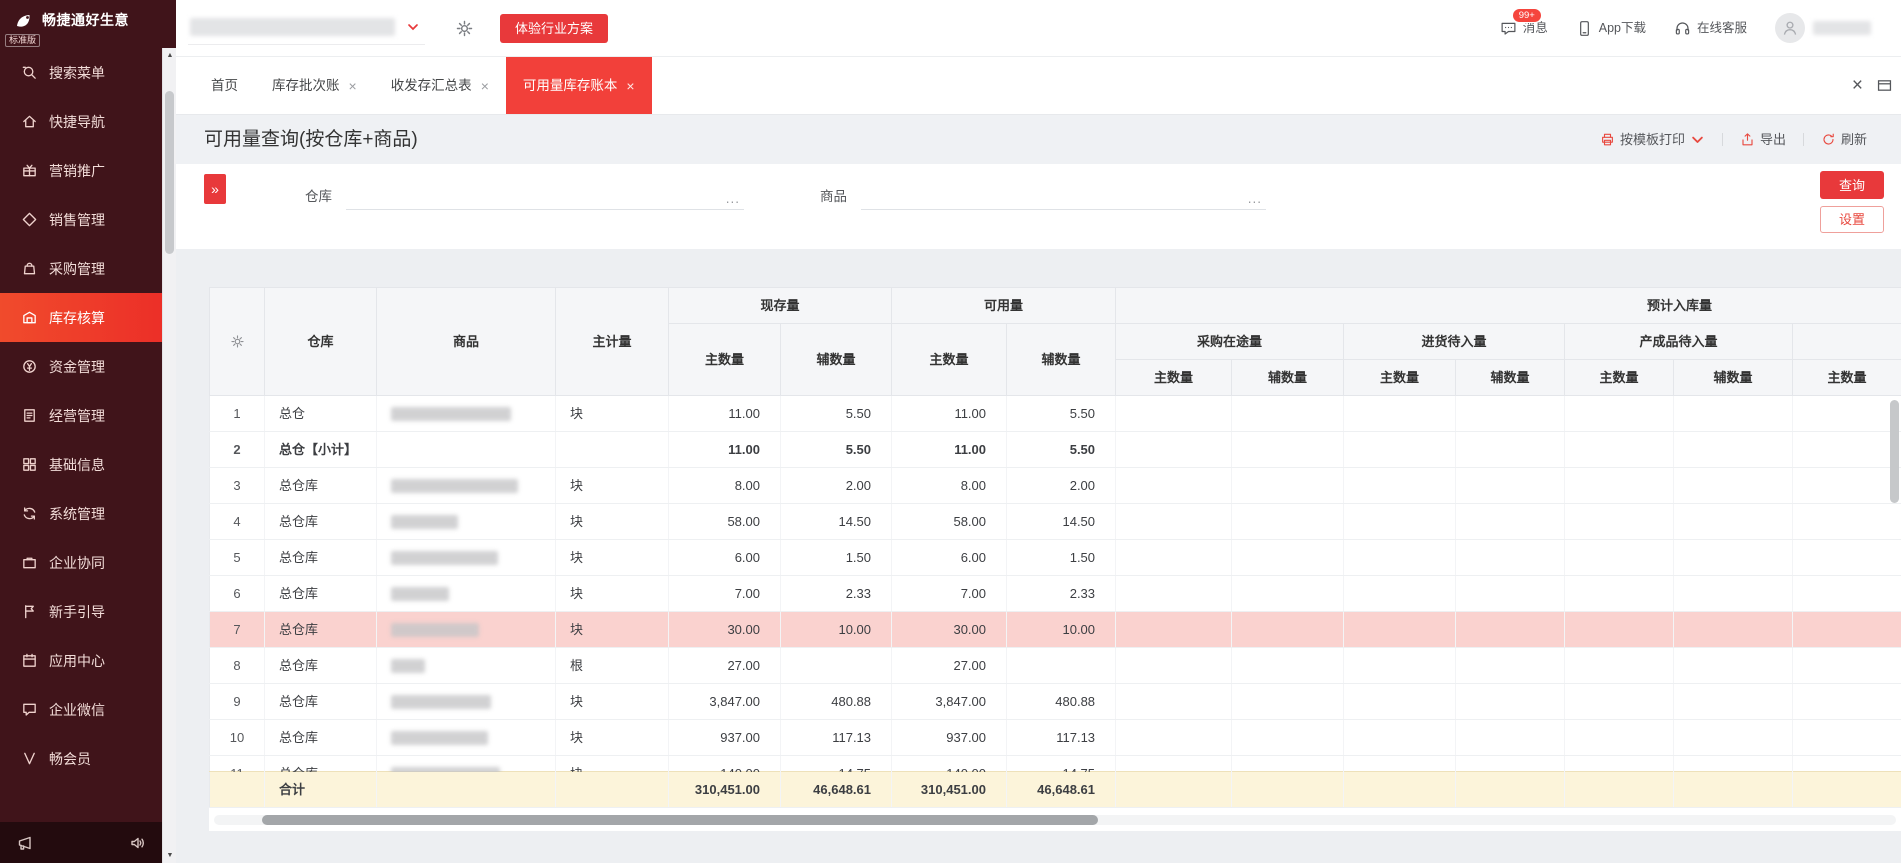  What do you see at coordinates (1844, 139) in the screenshot?
I see `refresh-button: 刷新` at bounding box center [1844, 139].